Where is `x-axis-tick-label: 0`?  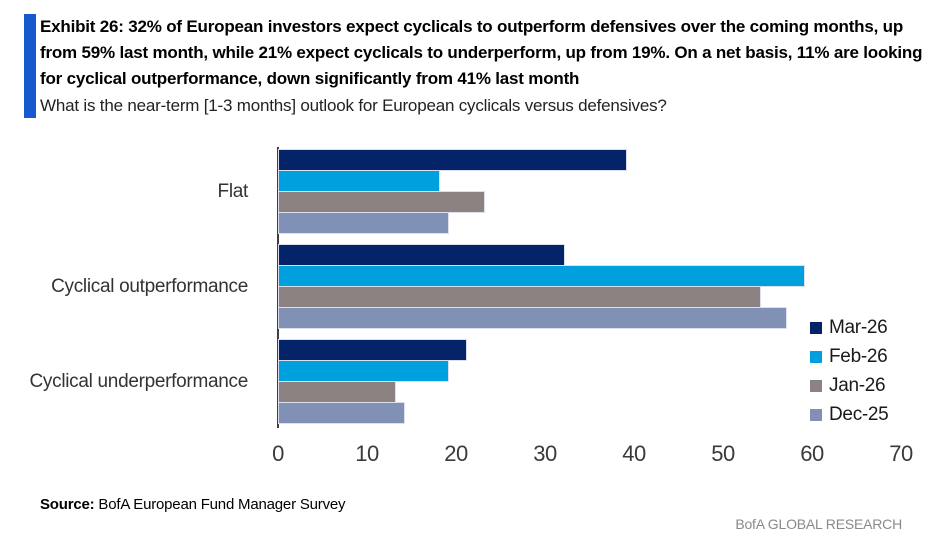
x-axis-tick-label: 0 is located at coordinates (278, 453).